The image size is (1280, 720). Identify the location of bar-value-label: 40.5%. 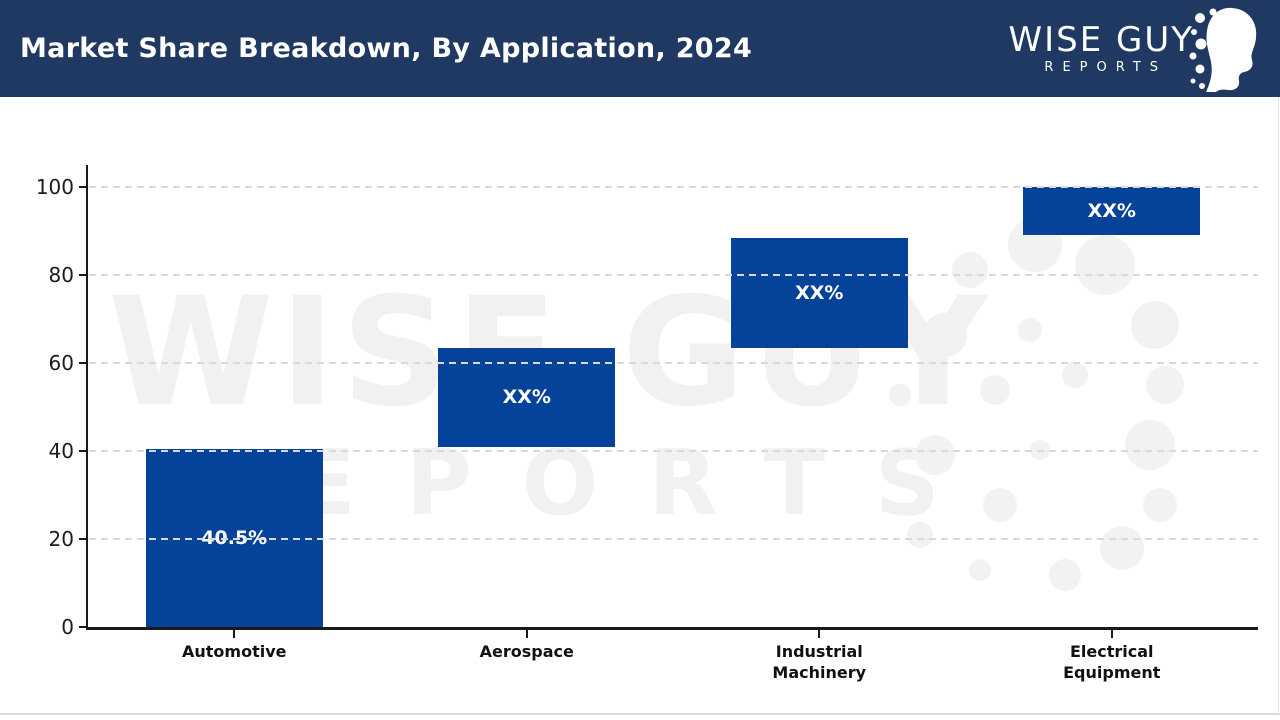
(234, 537).